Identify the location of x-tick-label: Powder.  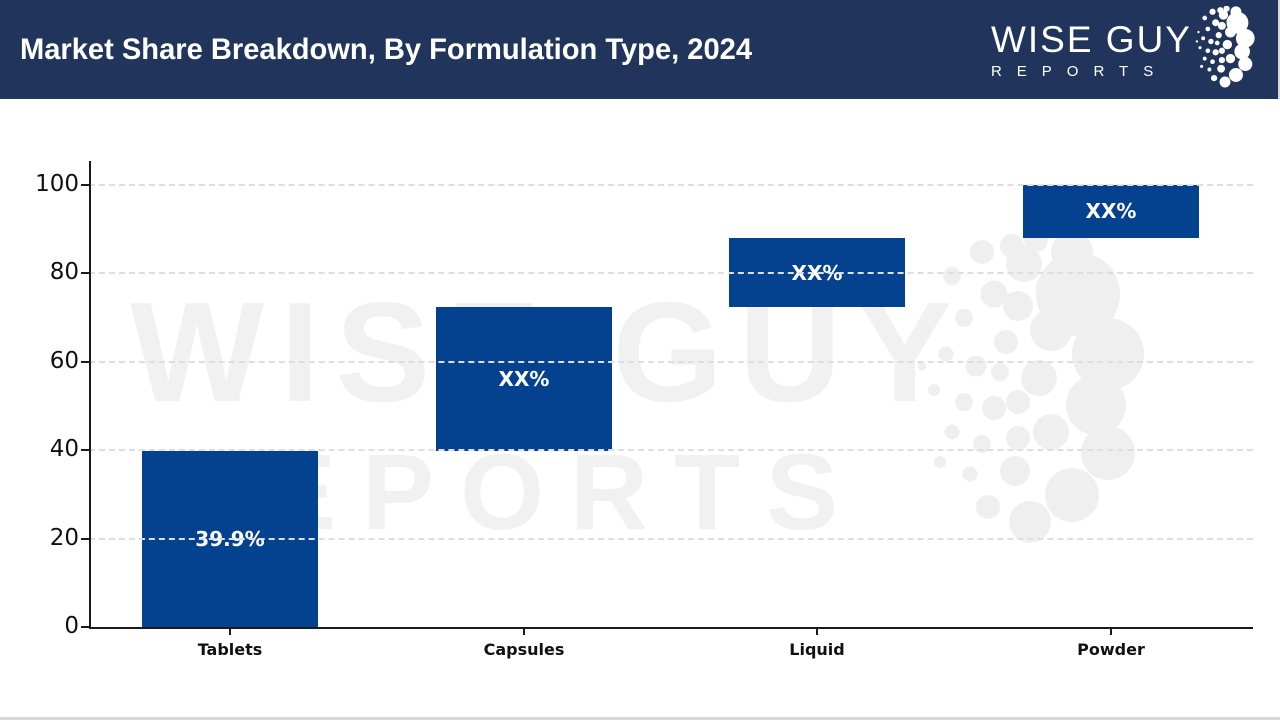
(1111, 649).